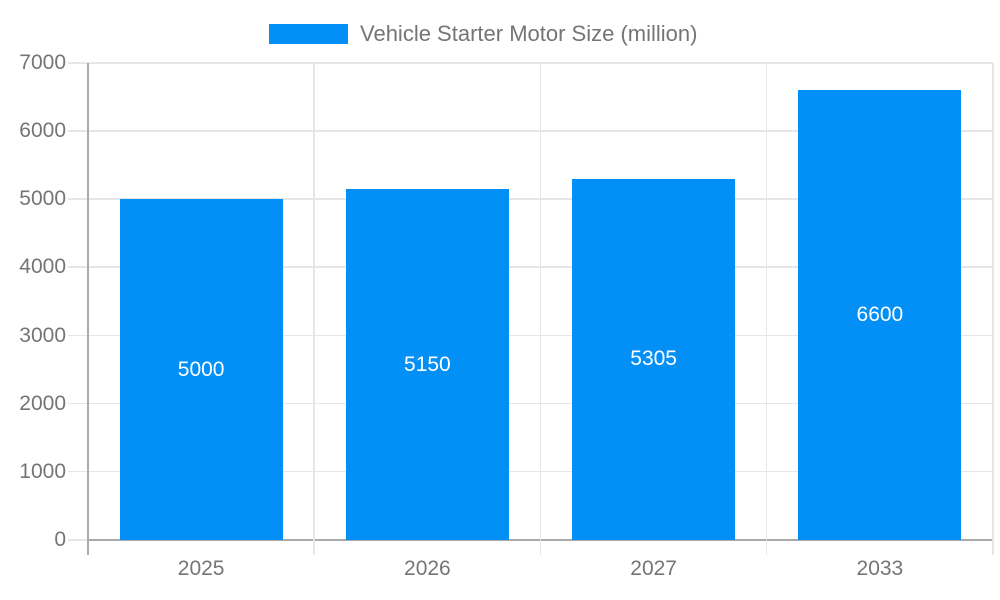  Describe the element at coordinates (427, 568) in the screenshot. I see `x-axis-tick-label: 2026` at that location.